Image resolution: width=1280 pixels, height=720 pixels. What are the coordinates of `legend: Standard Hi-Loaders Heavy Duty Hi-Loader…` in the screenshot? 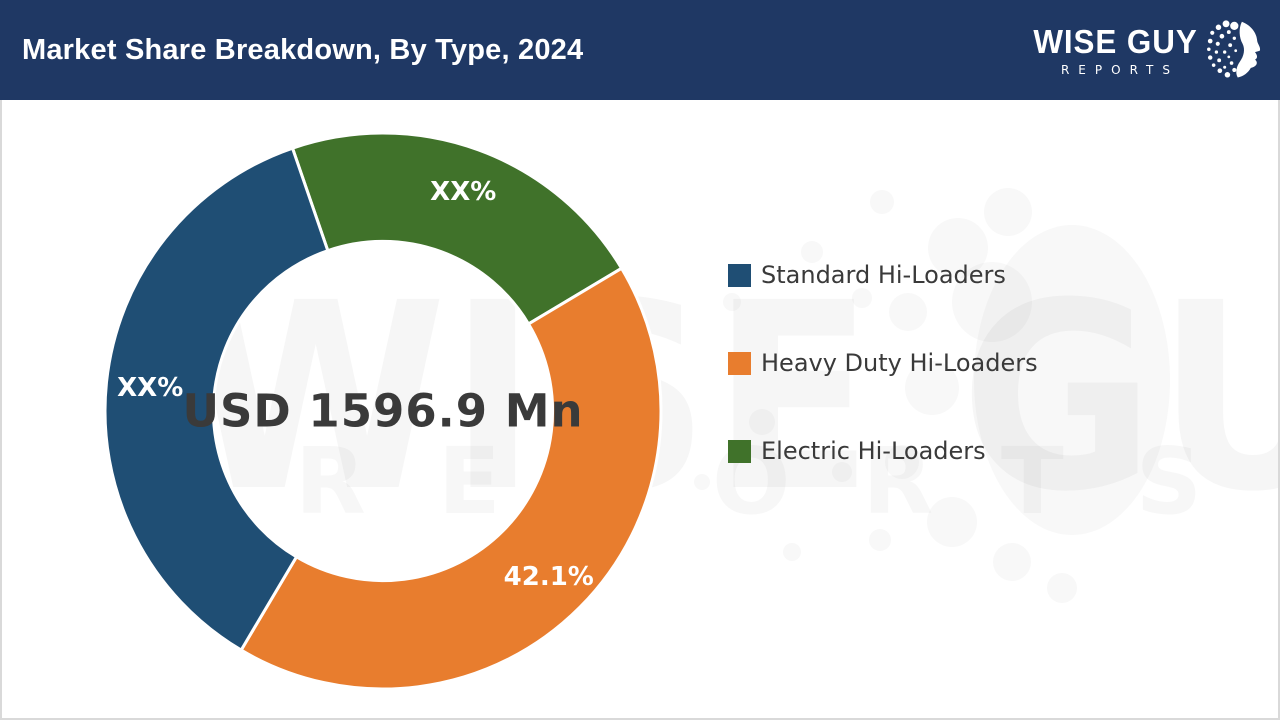 It's located at (883, 394).